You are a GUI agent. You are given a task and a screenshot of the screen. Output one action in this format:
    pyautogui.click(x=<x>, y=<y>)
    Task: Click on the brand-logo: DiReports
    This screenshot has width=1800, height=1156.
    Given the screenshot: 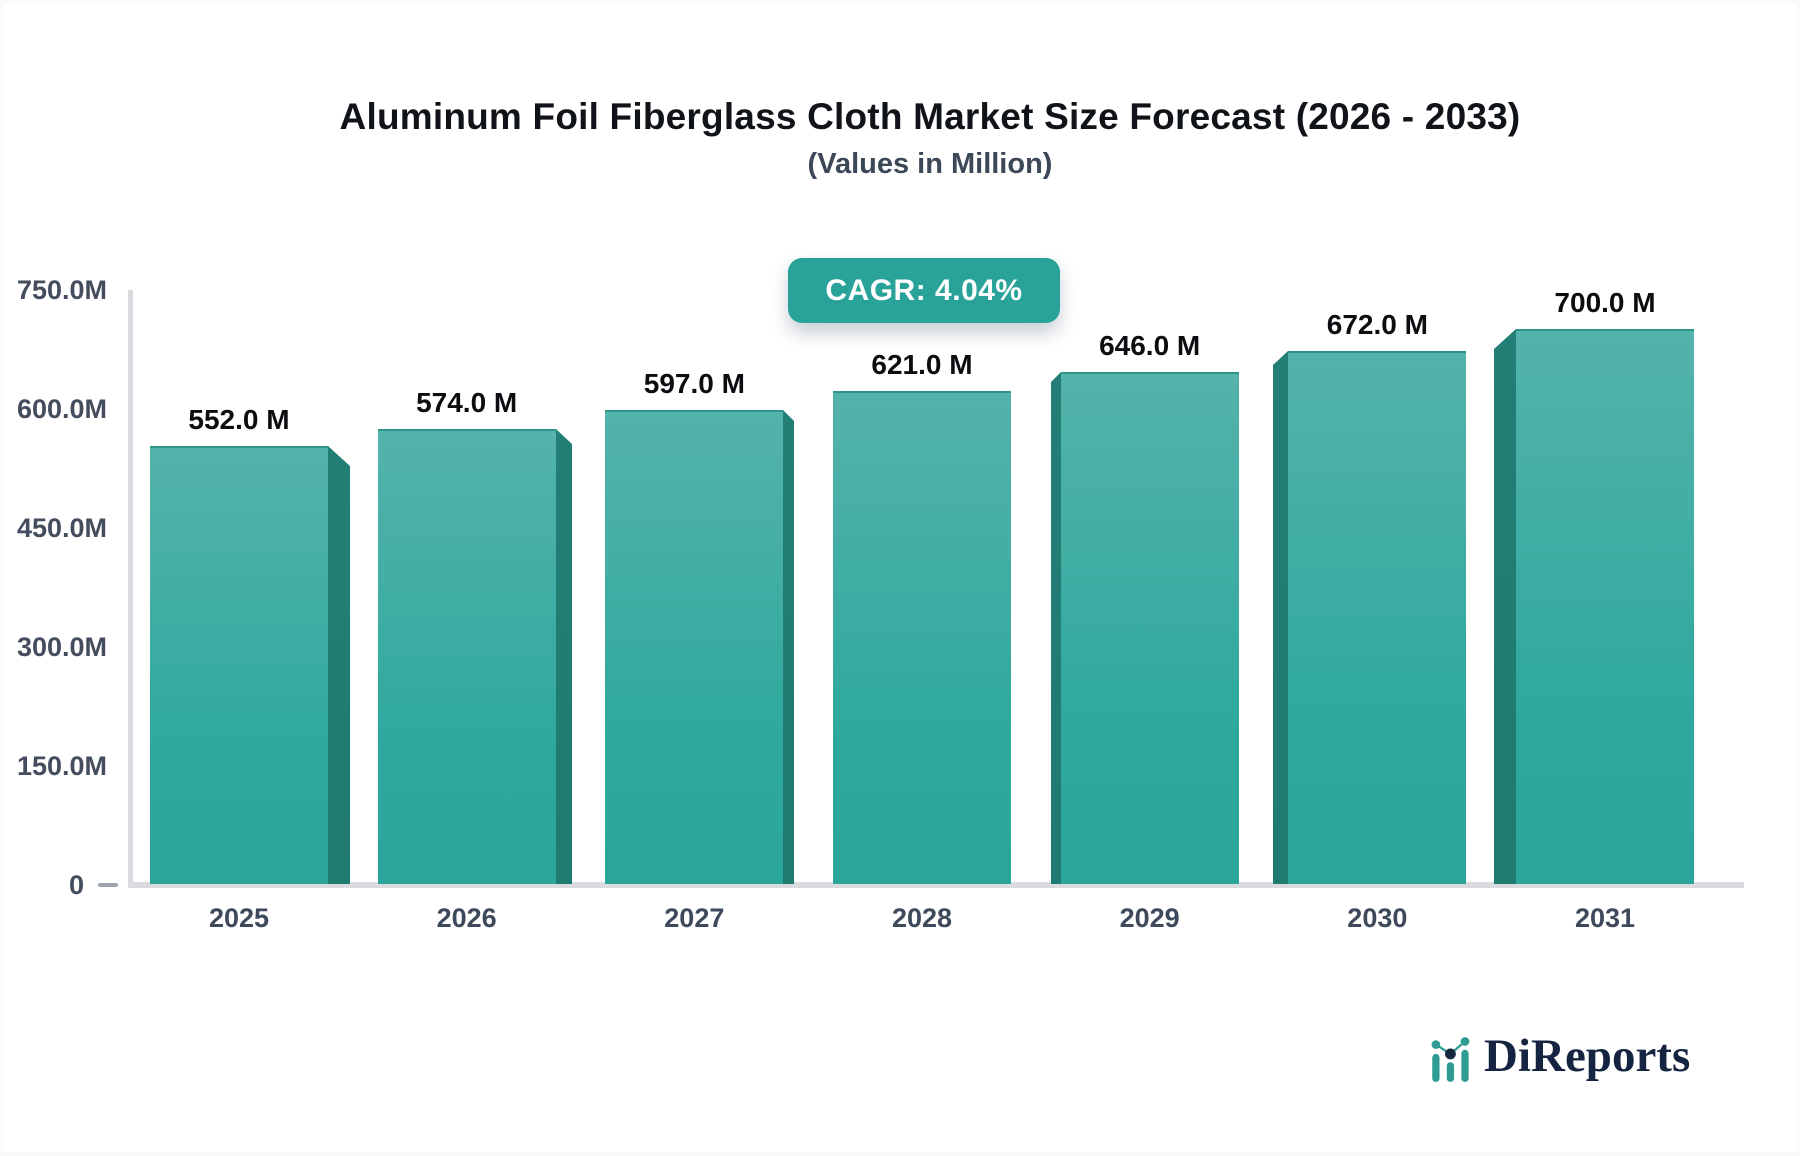 What is the action you would take?
    pyautogui.click(x=1559, y=1056)
    